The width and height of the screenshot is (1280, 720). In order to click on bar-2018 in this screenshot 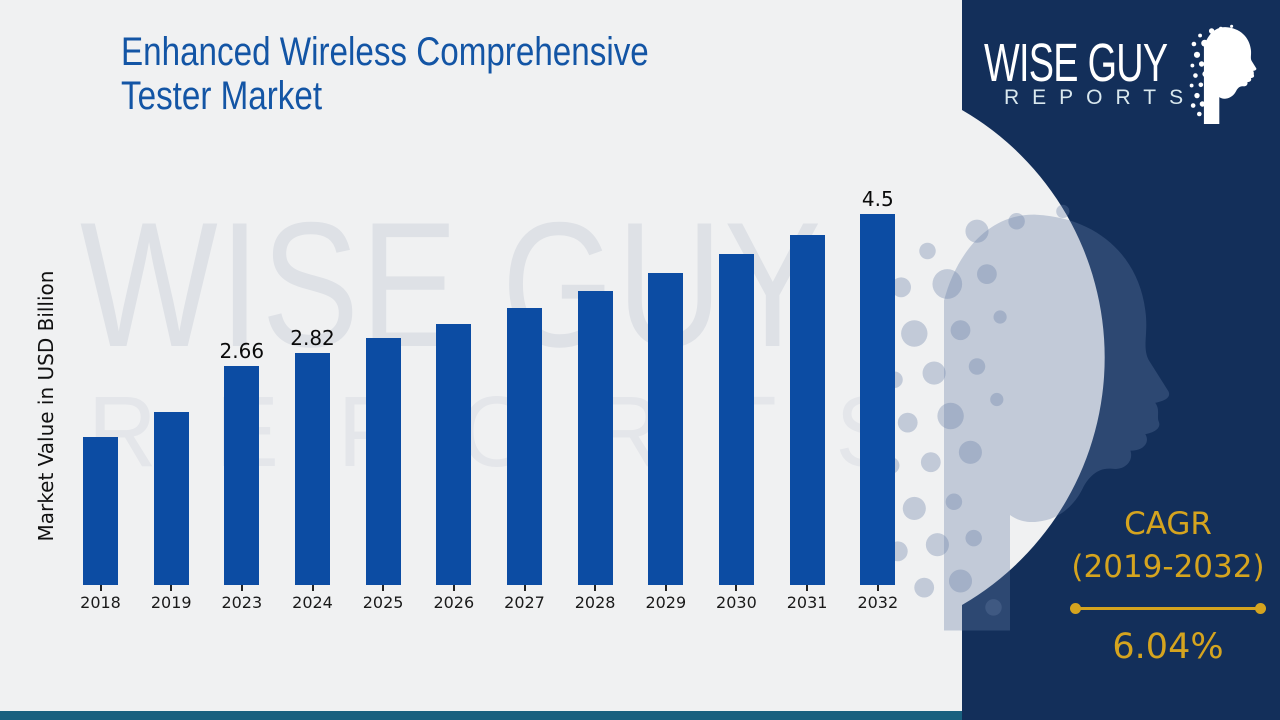, I will do `click(100, 511)`.